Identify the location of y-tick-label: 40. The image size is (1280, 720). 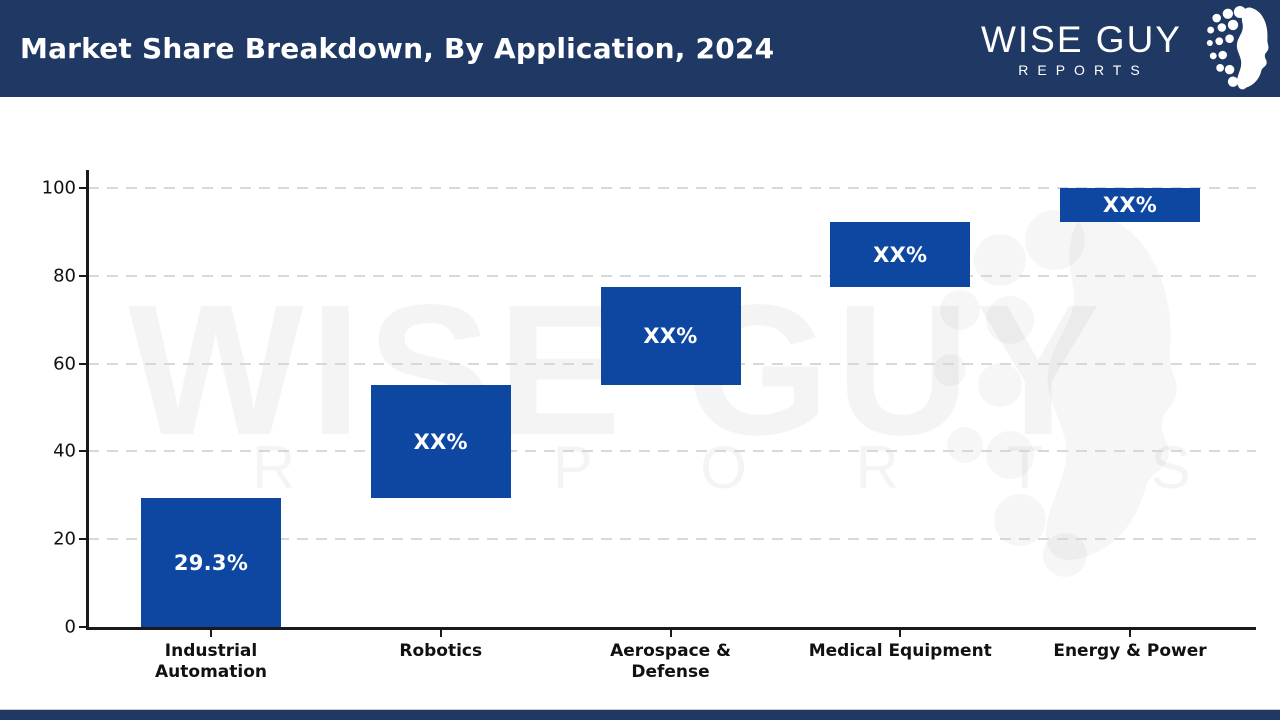
(64, 451).